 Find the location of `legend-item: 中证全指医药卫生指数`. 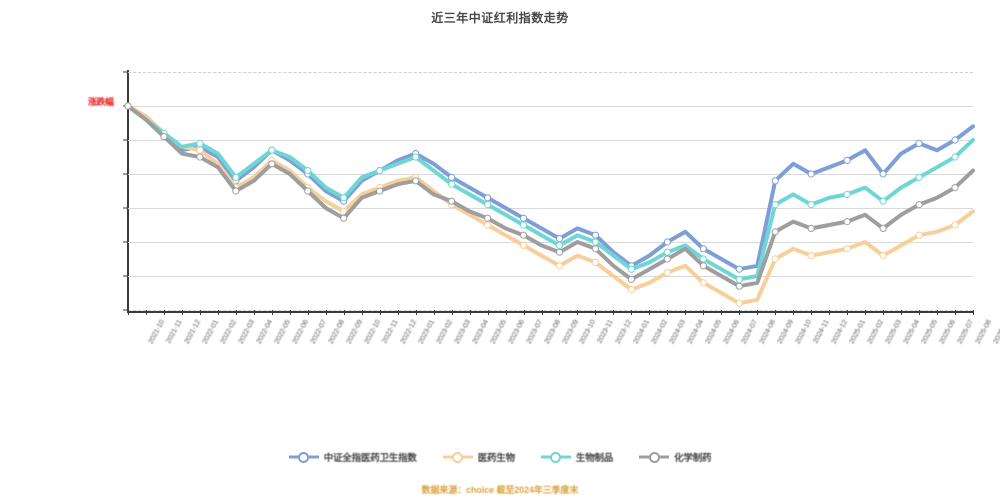

legend-item: 中证全指医药卫生指数 is located at coordinates (352, 457).